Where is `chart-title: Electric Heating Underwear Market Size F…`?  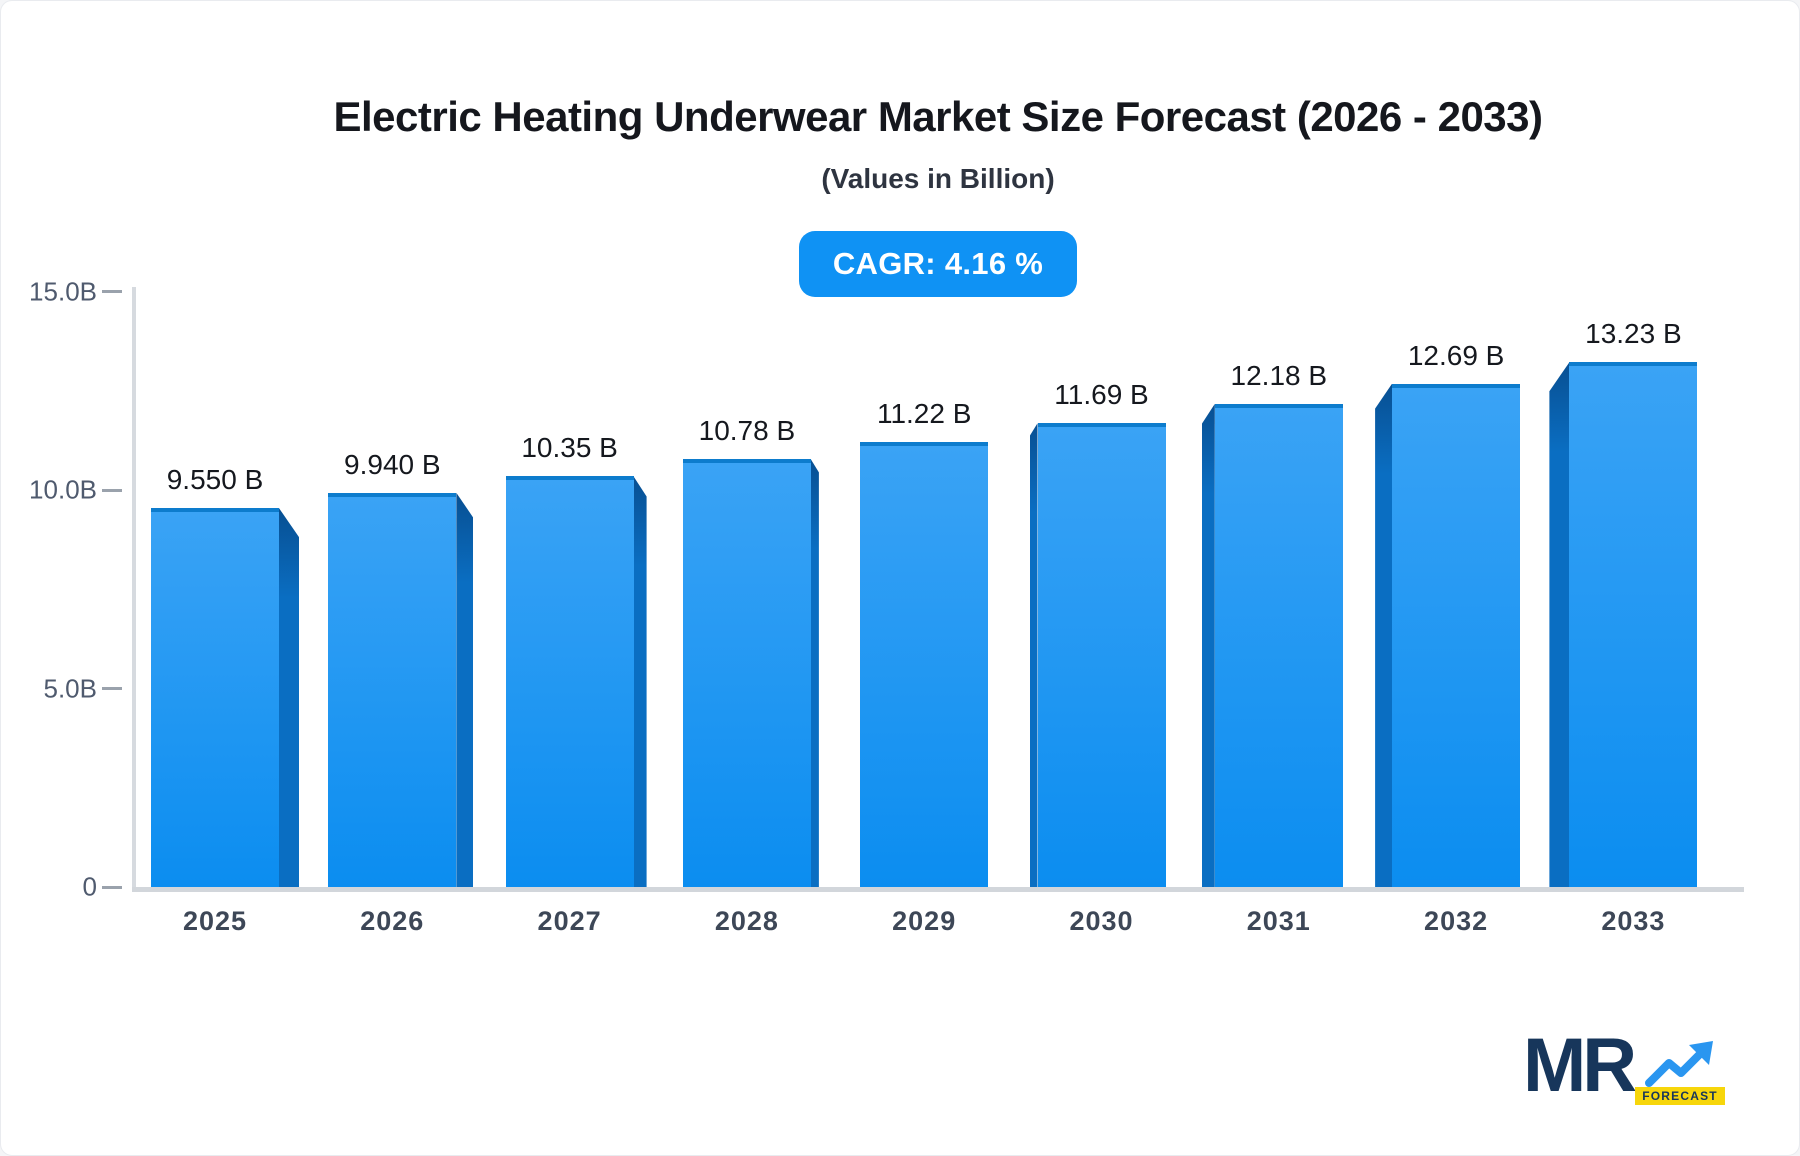
chart-title: Electric Heating Underwear Market Size F… is located at coordinates (938, 116).